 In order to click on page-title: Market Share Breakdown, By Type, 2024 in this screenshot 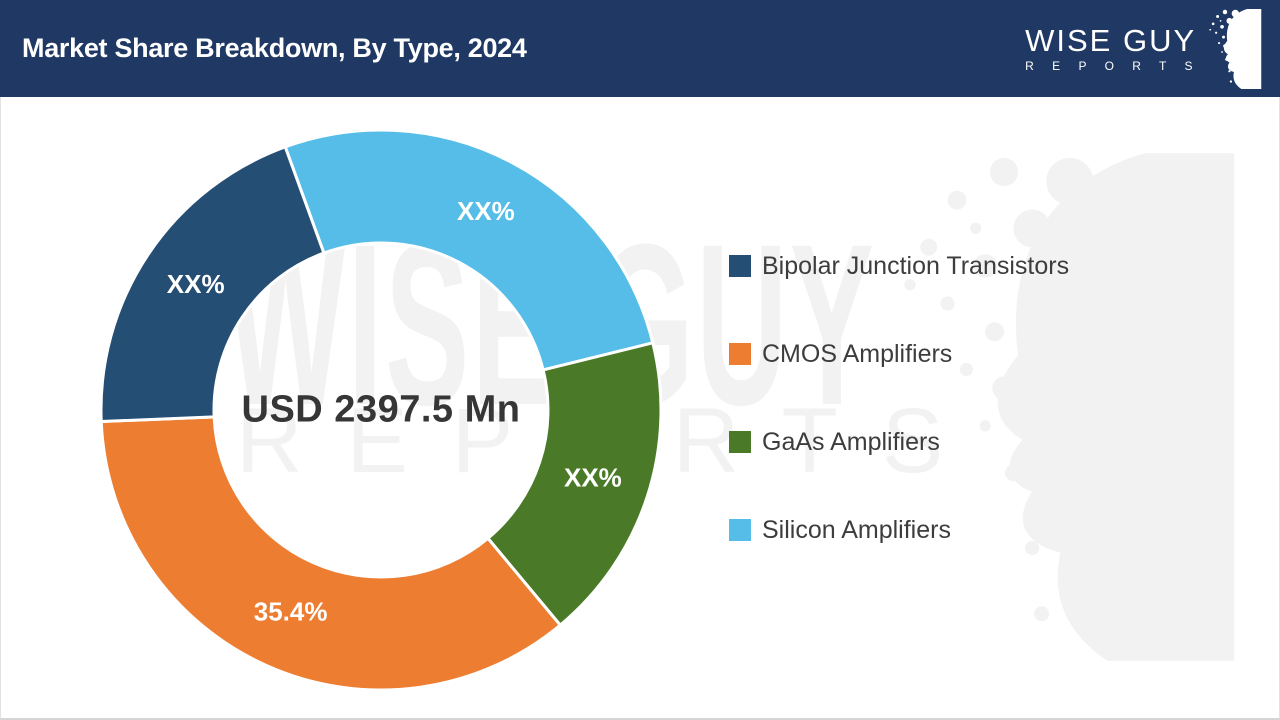, I will do `click(274, 48)`.